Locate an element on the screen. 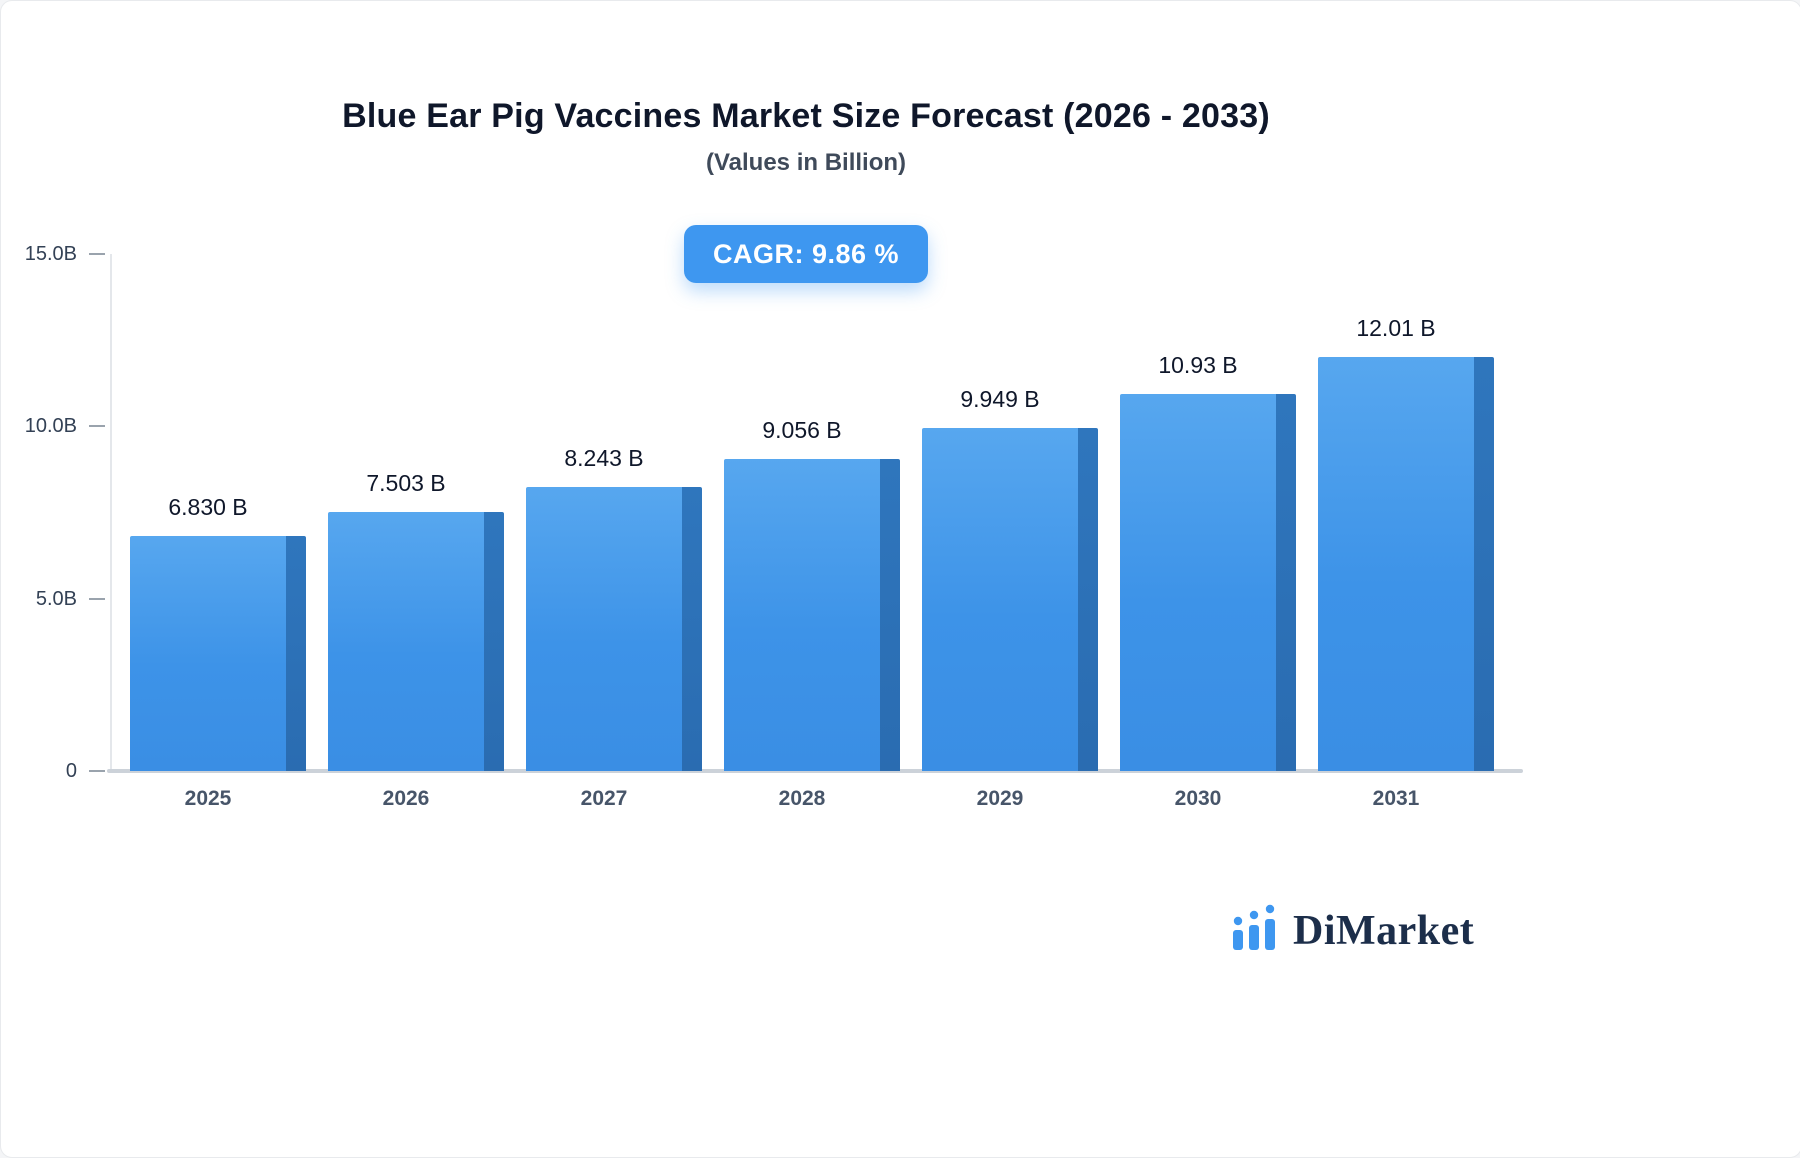 This screenshot has width=1800, height=1158. bar-value-label: 9.949 B is located at coordinates (1000, 399).